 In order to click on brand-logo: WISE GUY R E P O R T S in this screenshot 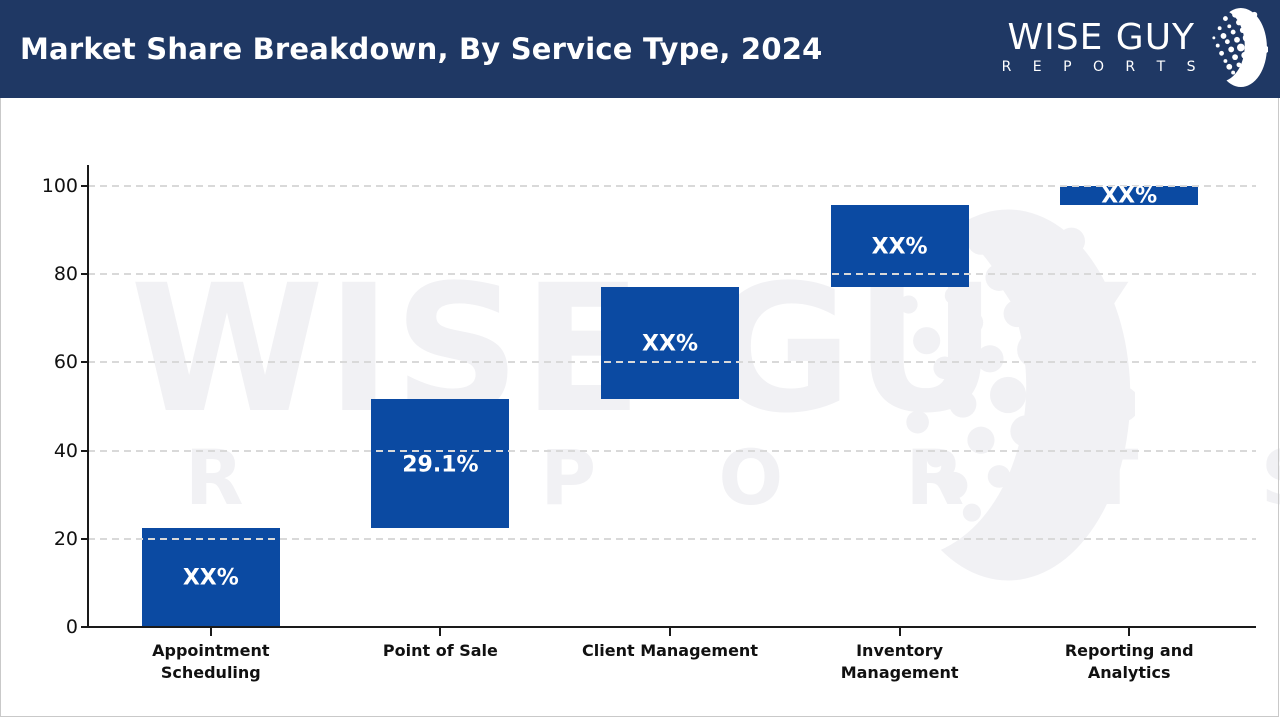, I will do `click(1133, 47)`.